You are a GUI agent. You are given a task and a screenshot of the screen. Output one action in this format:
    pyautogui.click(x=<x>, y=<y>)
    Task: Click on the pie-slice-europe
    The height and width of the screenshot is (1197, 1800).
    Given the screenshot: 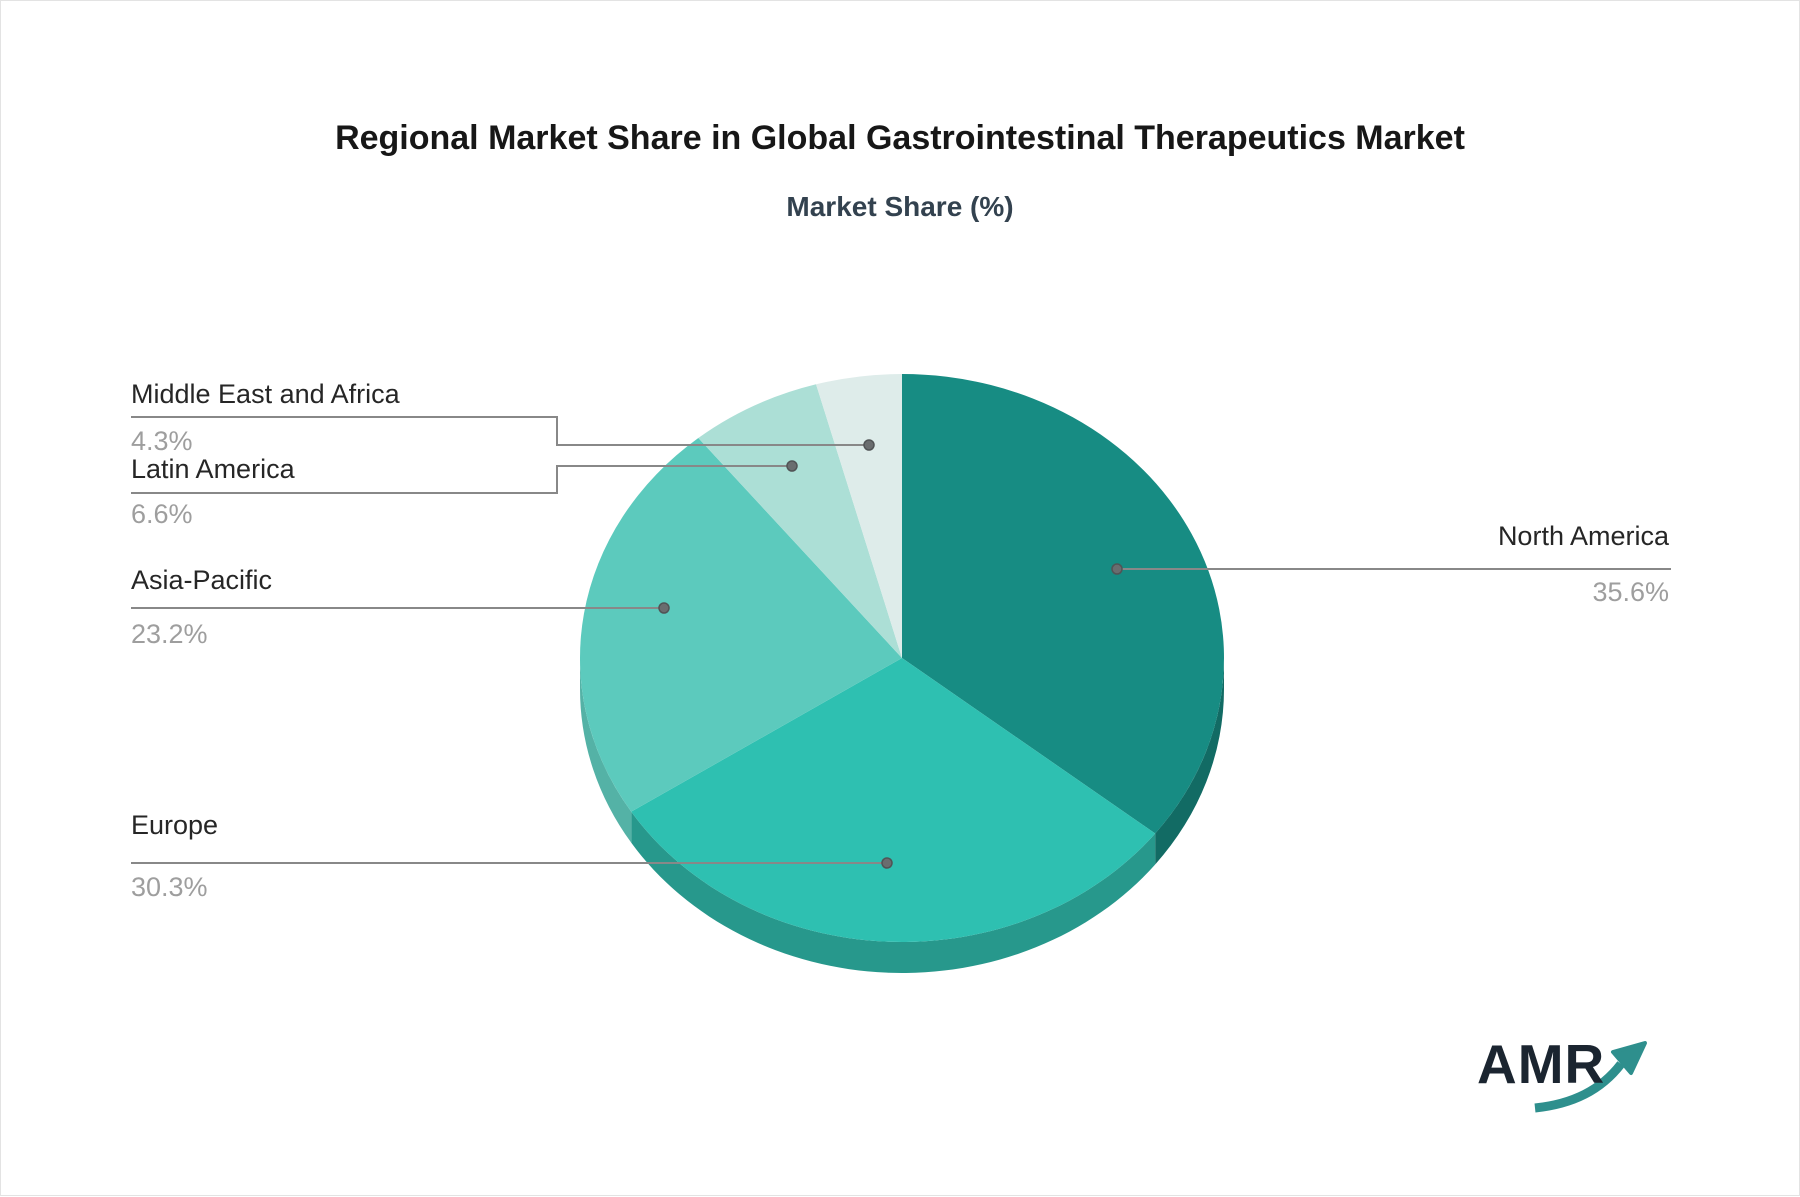 What is the action you would take?
    pyautogui.click(x=893, y=800)
    